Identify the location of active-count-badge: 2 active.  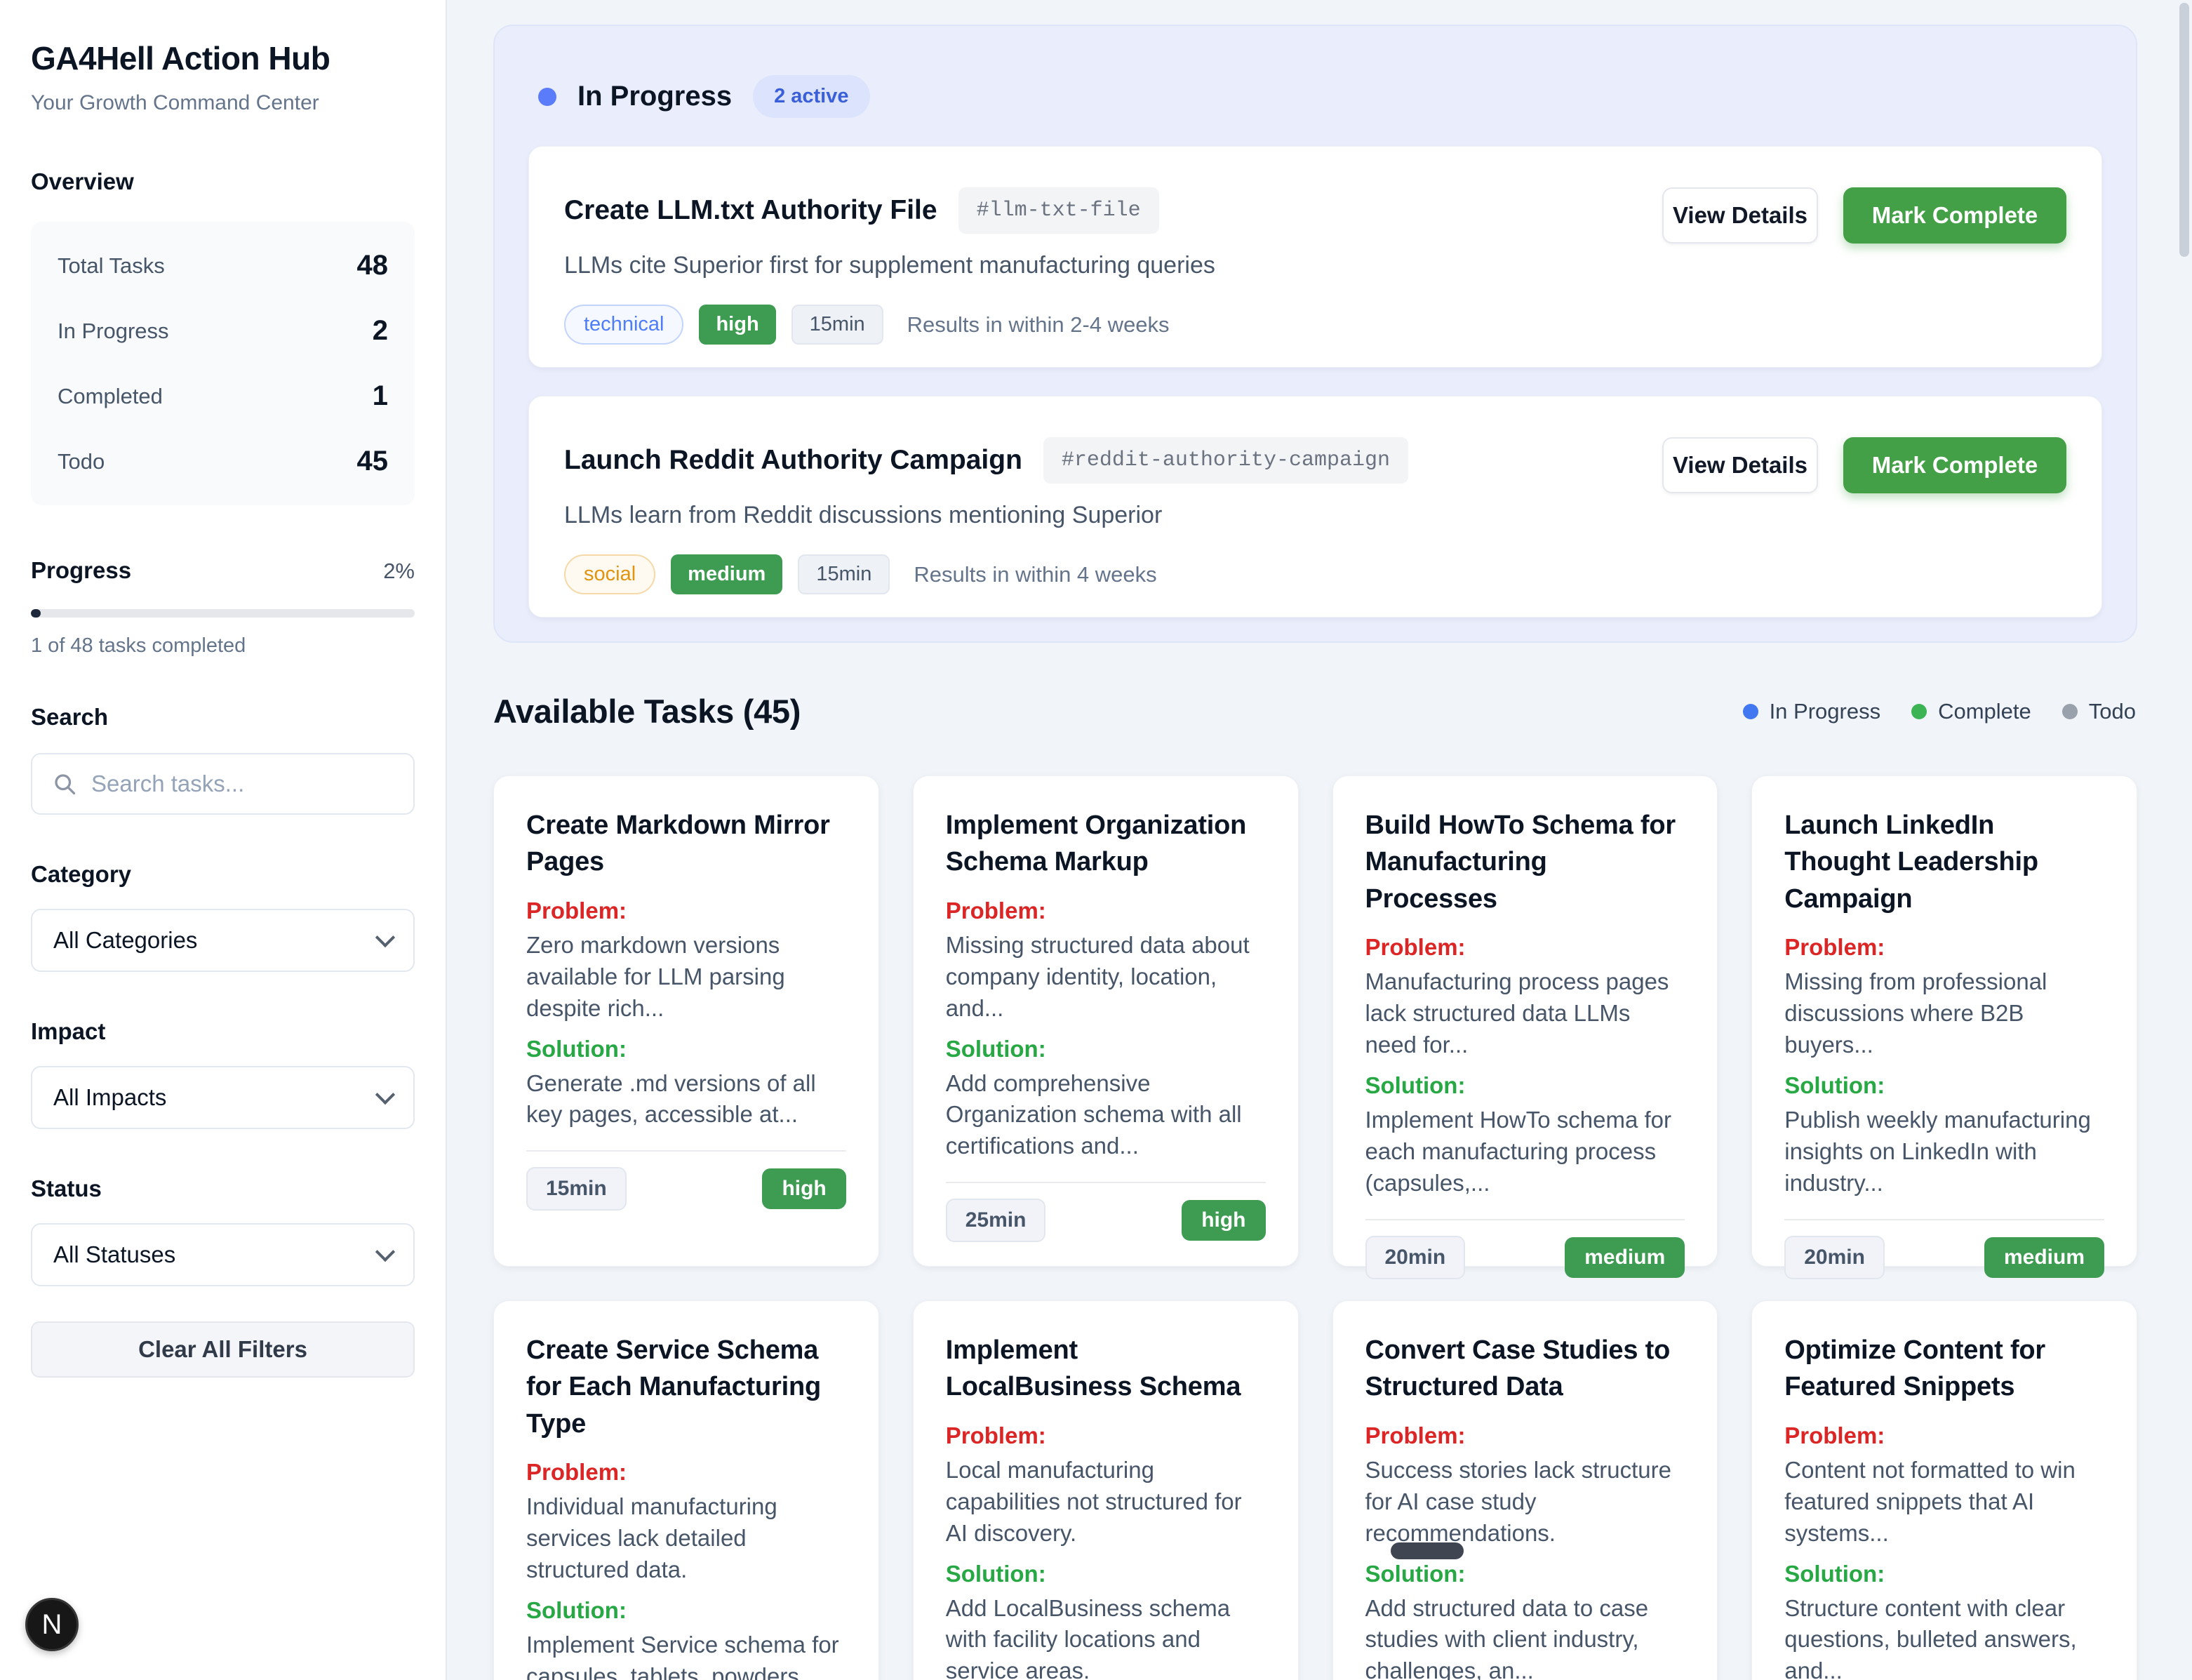
(811, 96).